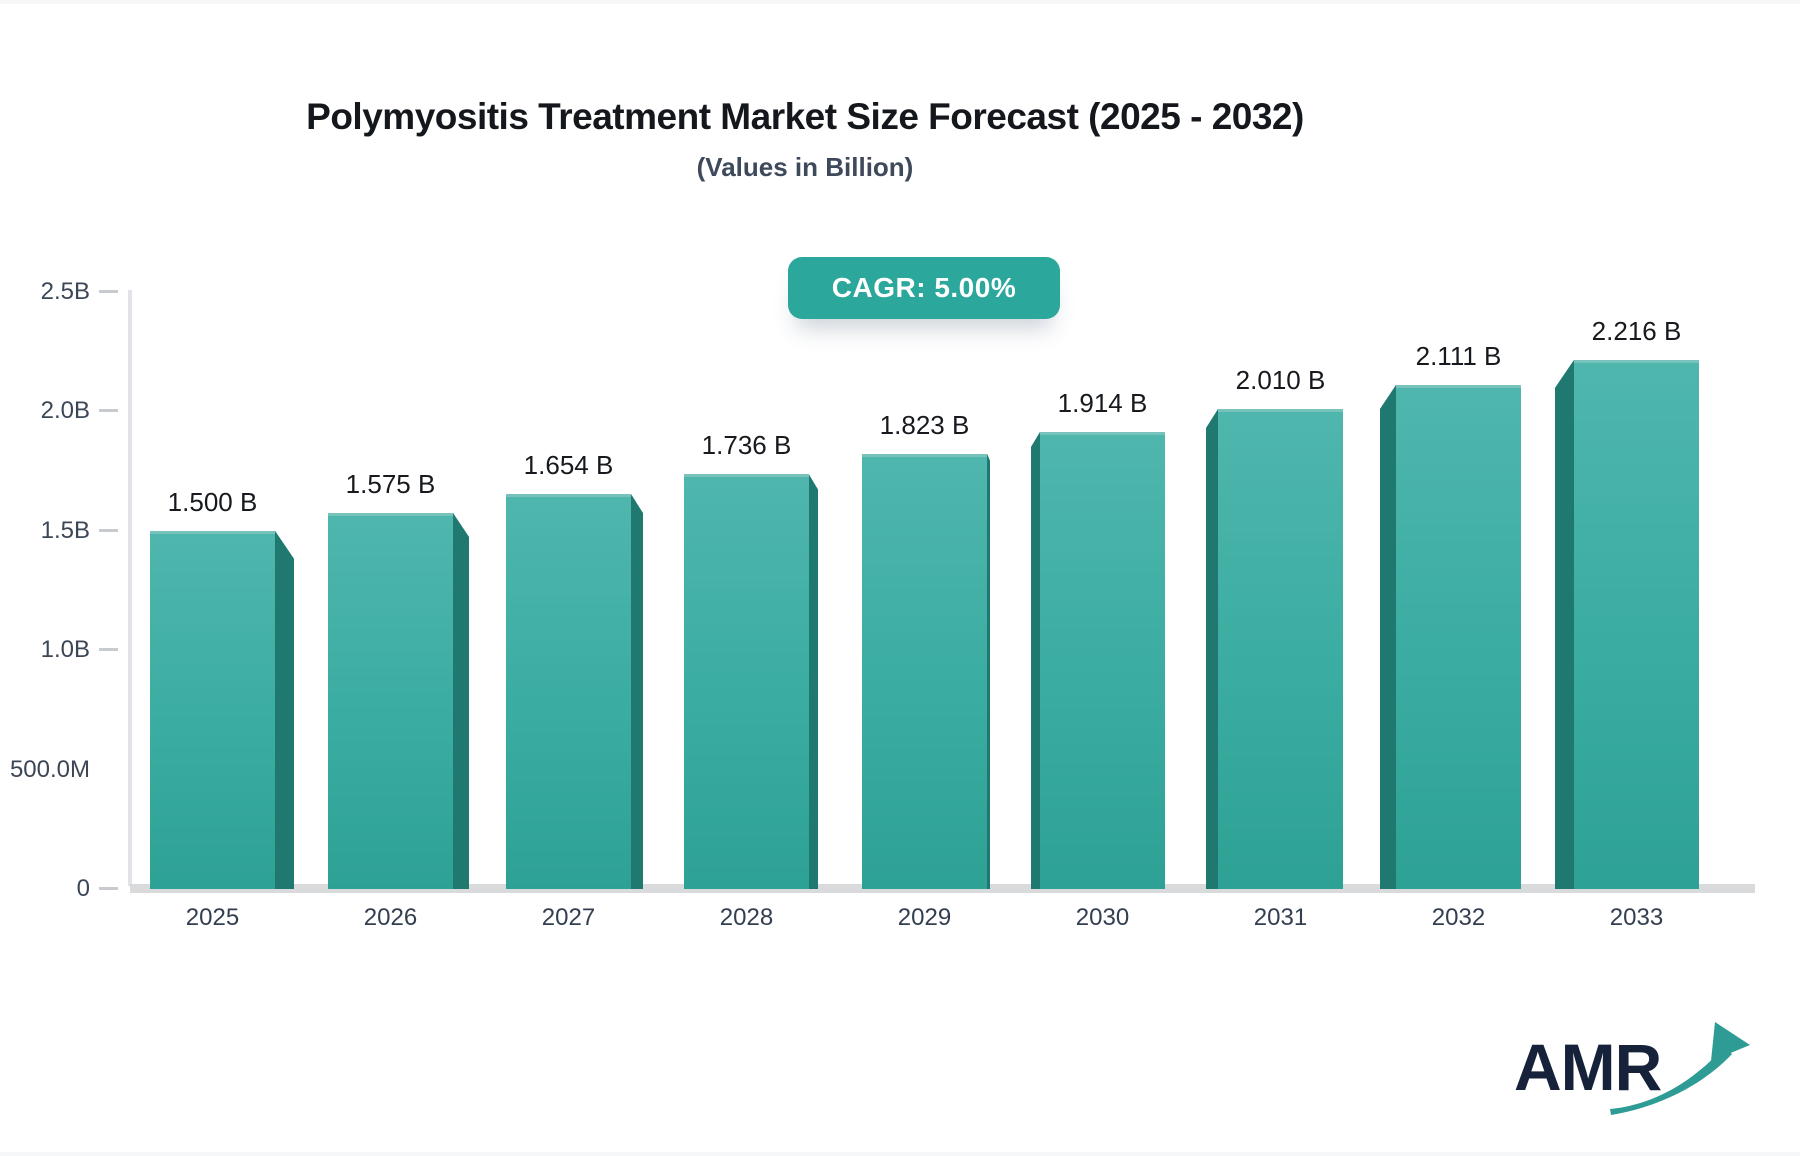 The image size is (1800, 1156). Describe the element at coordinates (65, 530) in the screenshot. I see `y-tick-label: 1.5B` at that location.